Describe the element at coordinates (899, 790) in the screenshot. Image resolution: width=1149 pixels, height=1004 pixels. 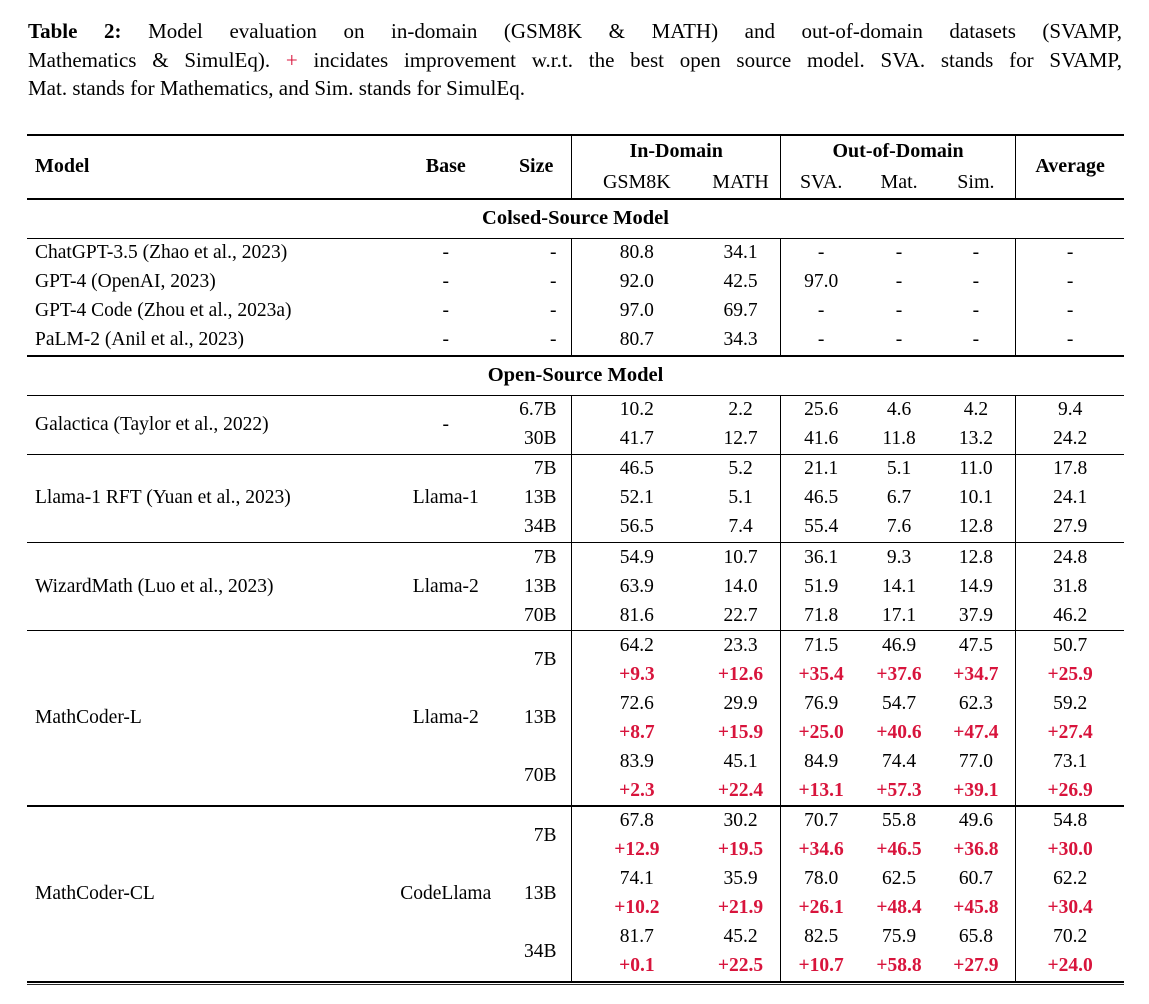
I see `delta-mat: +57.3` at that location.